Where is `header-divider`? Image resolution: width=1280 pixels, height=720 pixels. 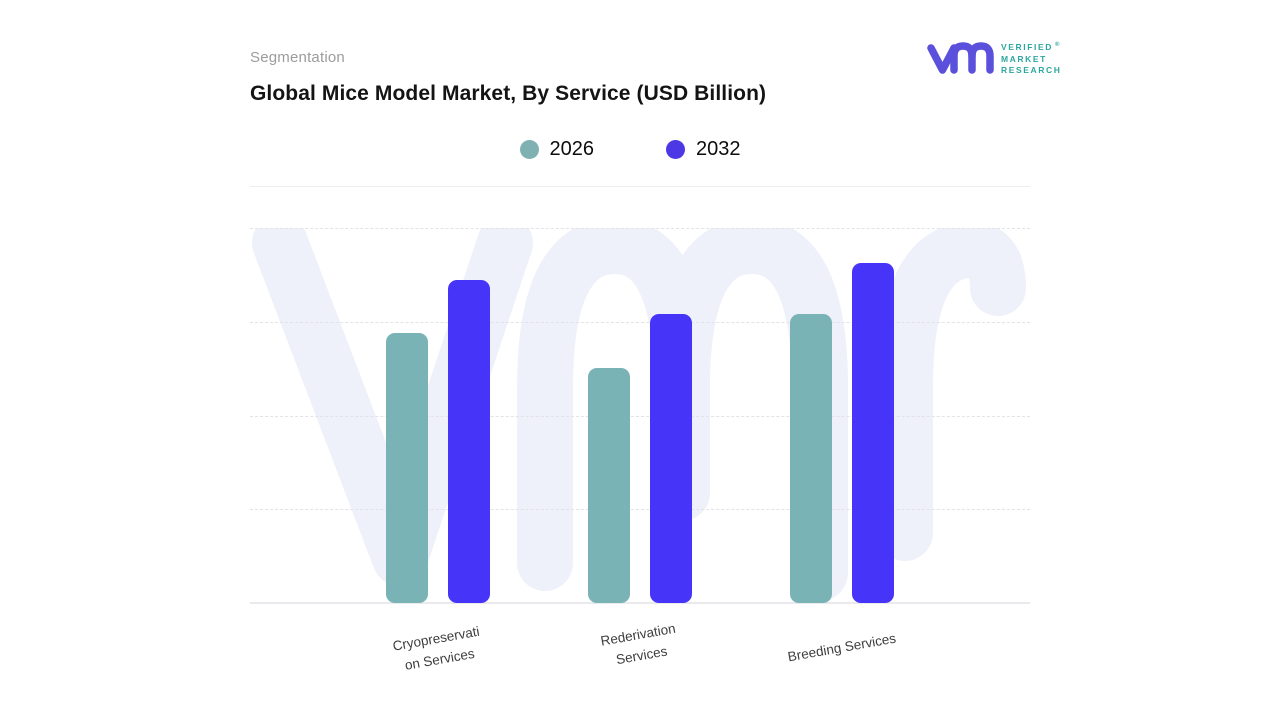
header-divider is located at coordinates (640, 186).